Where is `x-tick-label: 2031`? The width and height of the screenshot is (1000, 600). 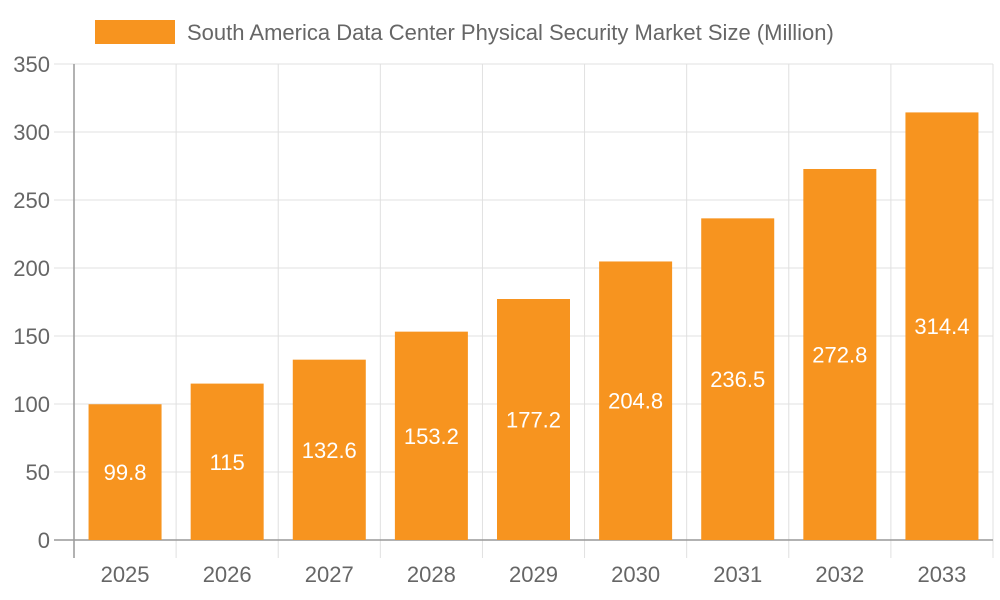 x-tick-label: 2031 is located at coordinates (737, 574).